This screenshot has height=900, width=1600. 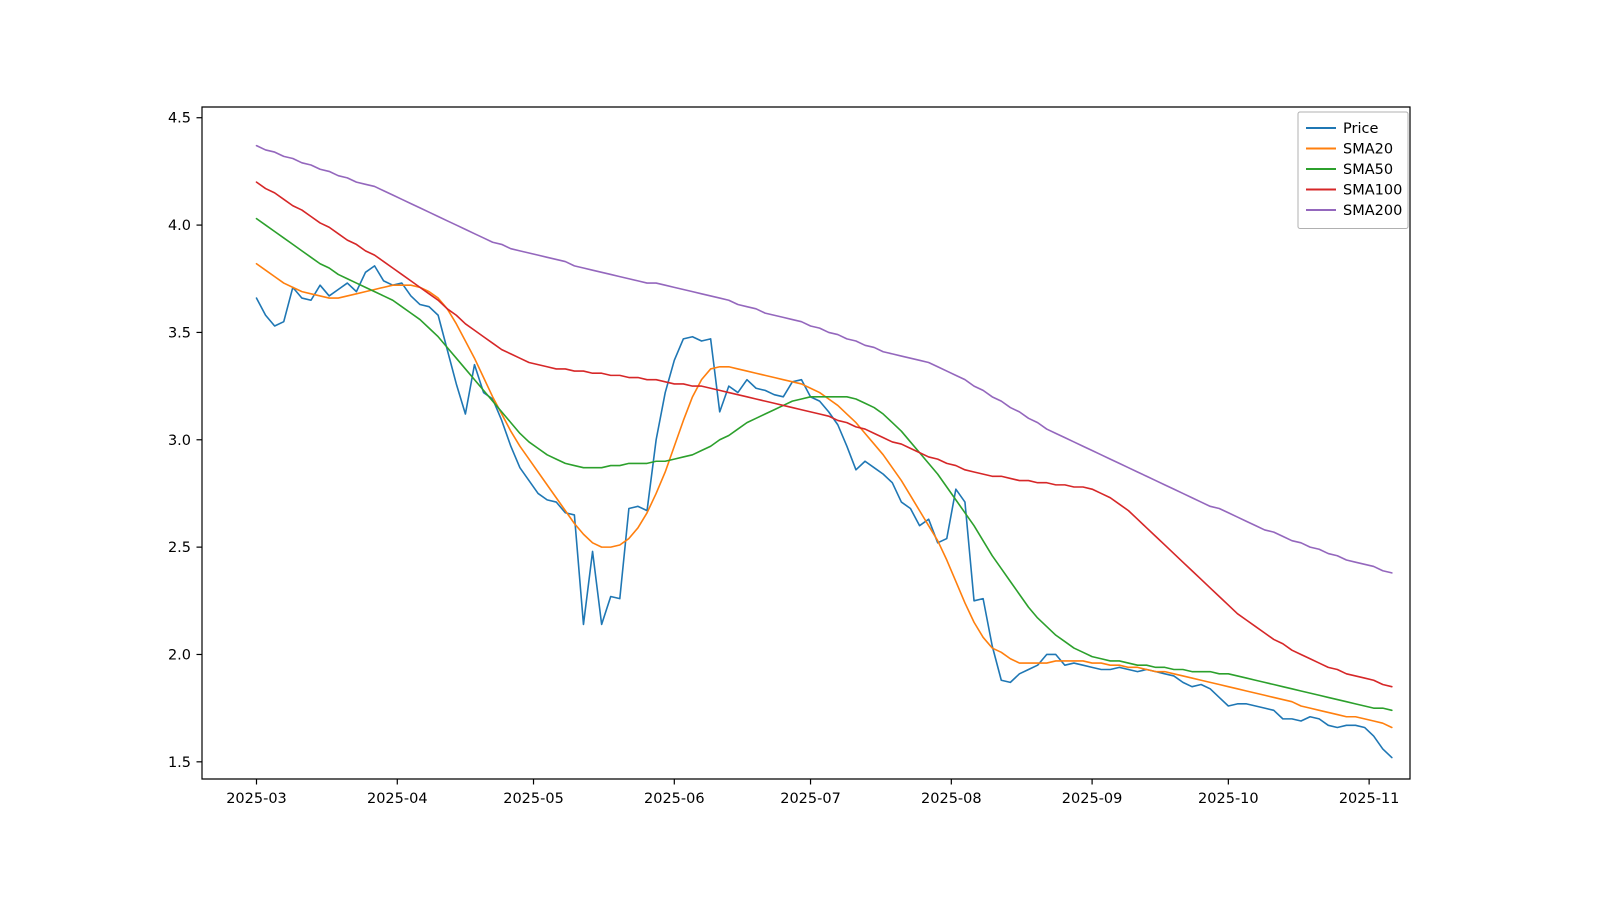 I want to click on x-tick-label: 2025-04, so click(x=397, y=799).